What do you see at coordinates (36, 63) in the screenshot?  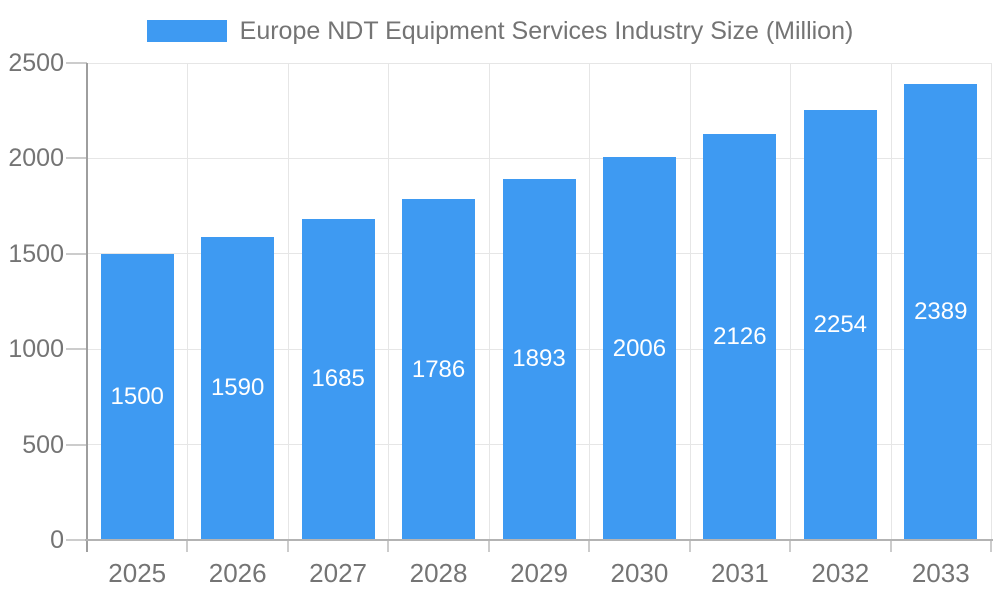 I see `y-tick-label: 2500` at bounding box center [36, 63].